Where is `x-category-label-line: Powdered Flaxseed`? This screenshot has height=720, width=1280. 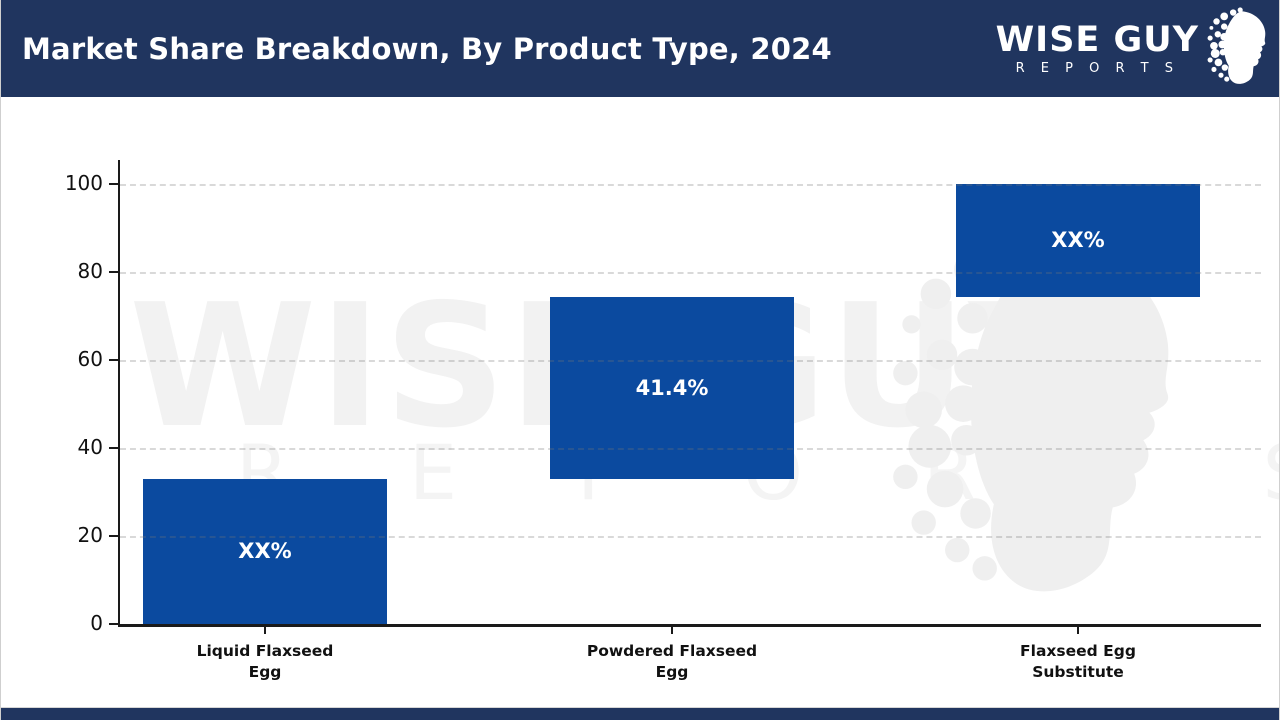
x-category-label-line: Powdered Flaxseed is located at coordinates (672, 651).